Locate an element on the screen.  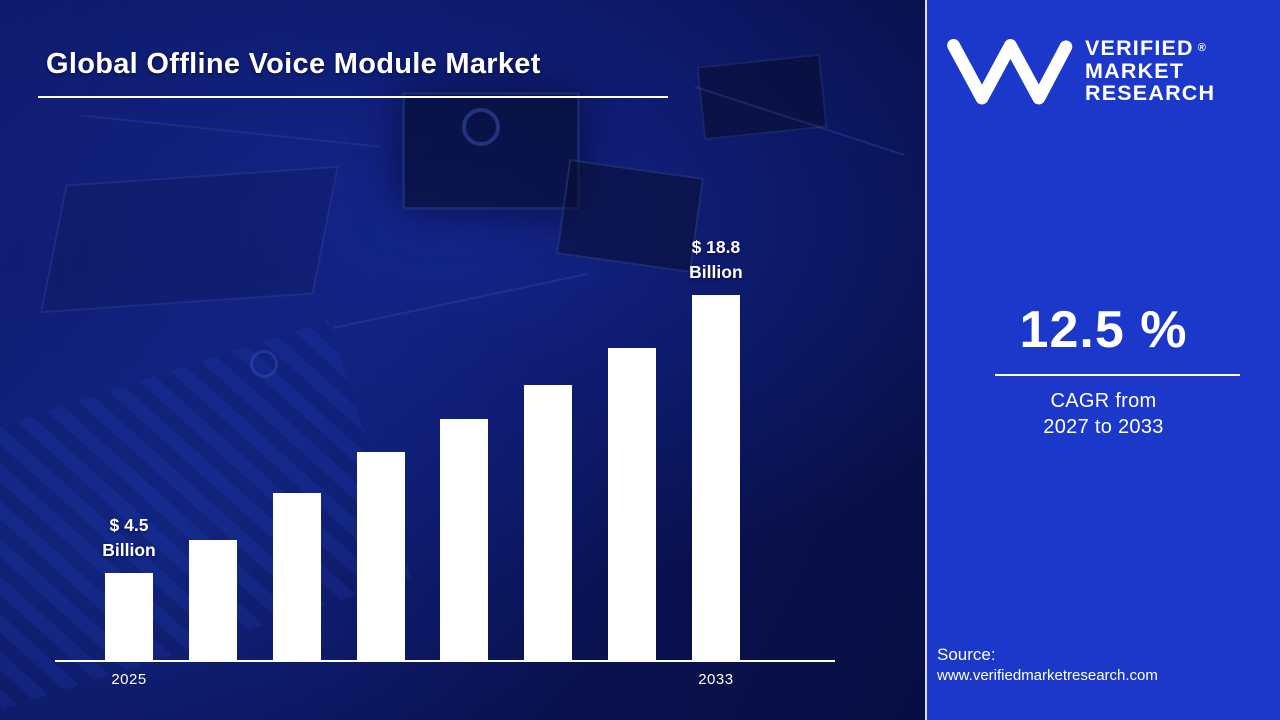
bar-value-label: $ 4.5 Billion is located at coordinates (129, 537).